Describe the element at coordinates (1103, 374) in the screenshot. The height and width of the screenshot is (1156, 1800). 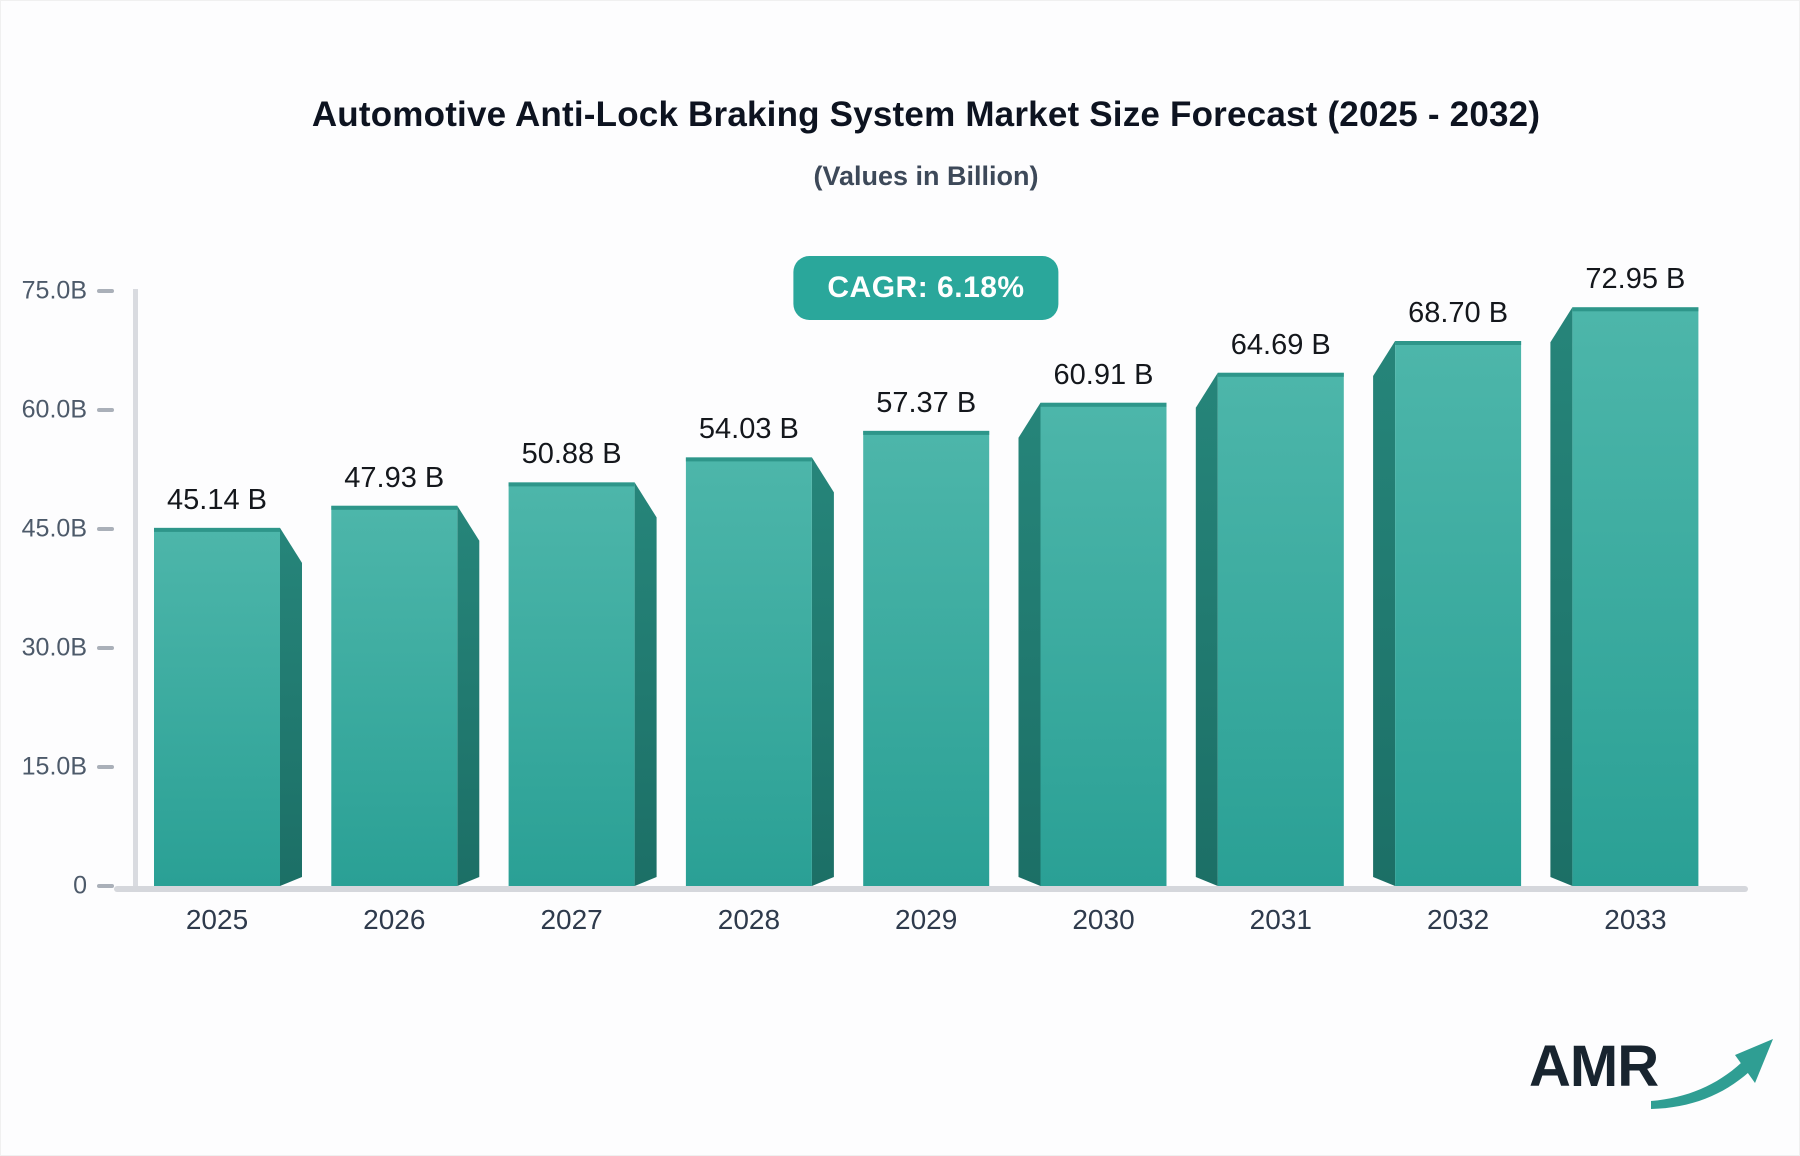
I see `bar-value-label: 60.91 B` at that location.